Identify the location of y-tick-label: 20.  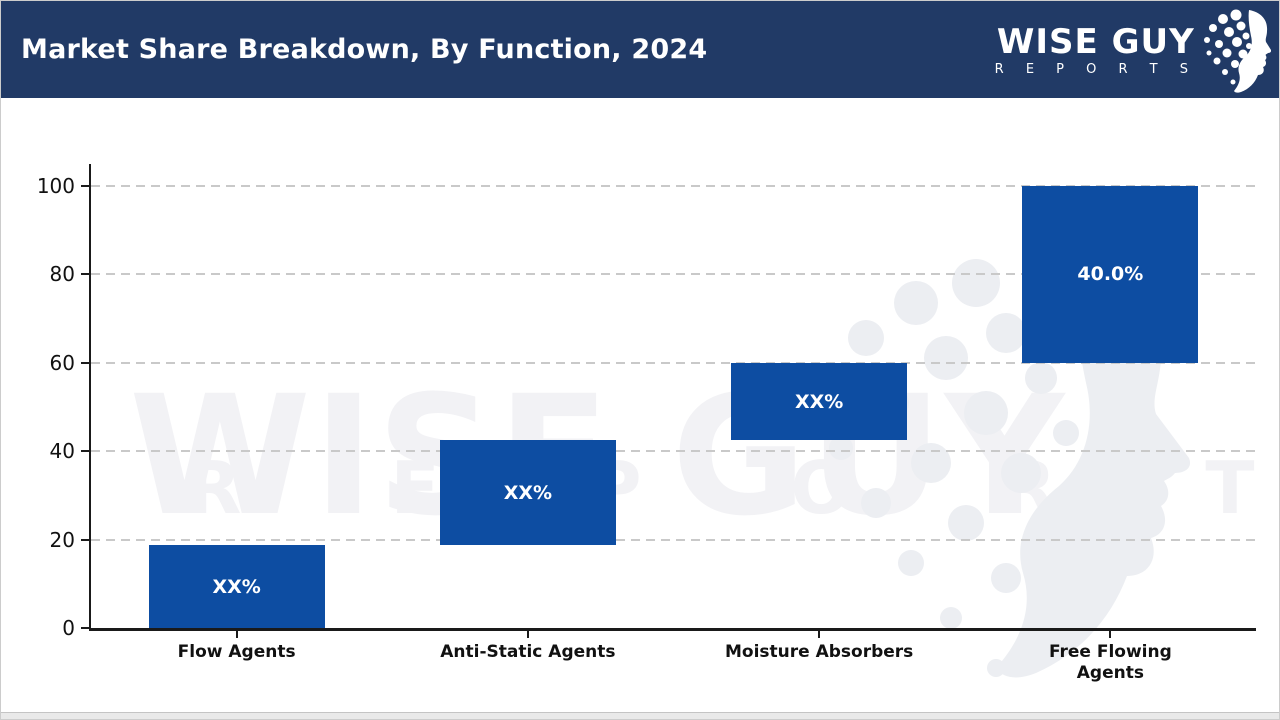
(62, 539).